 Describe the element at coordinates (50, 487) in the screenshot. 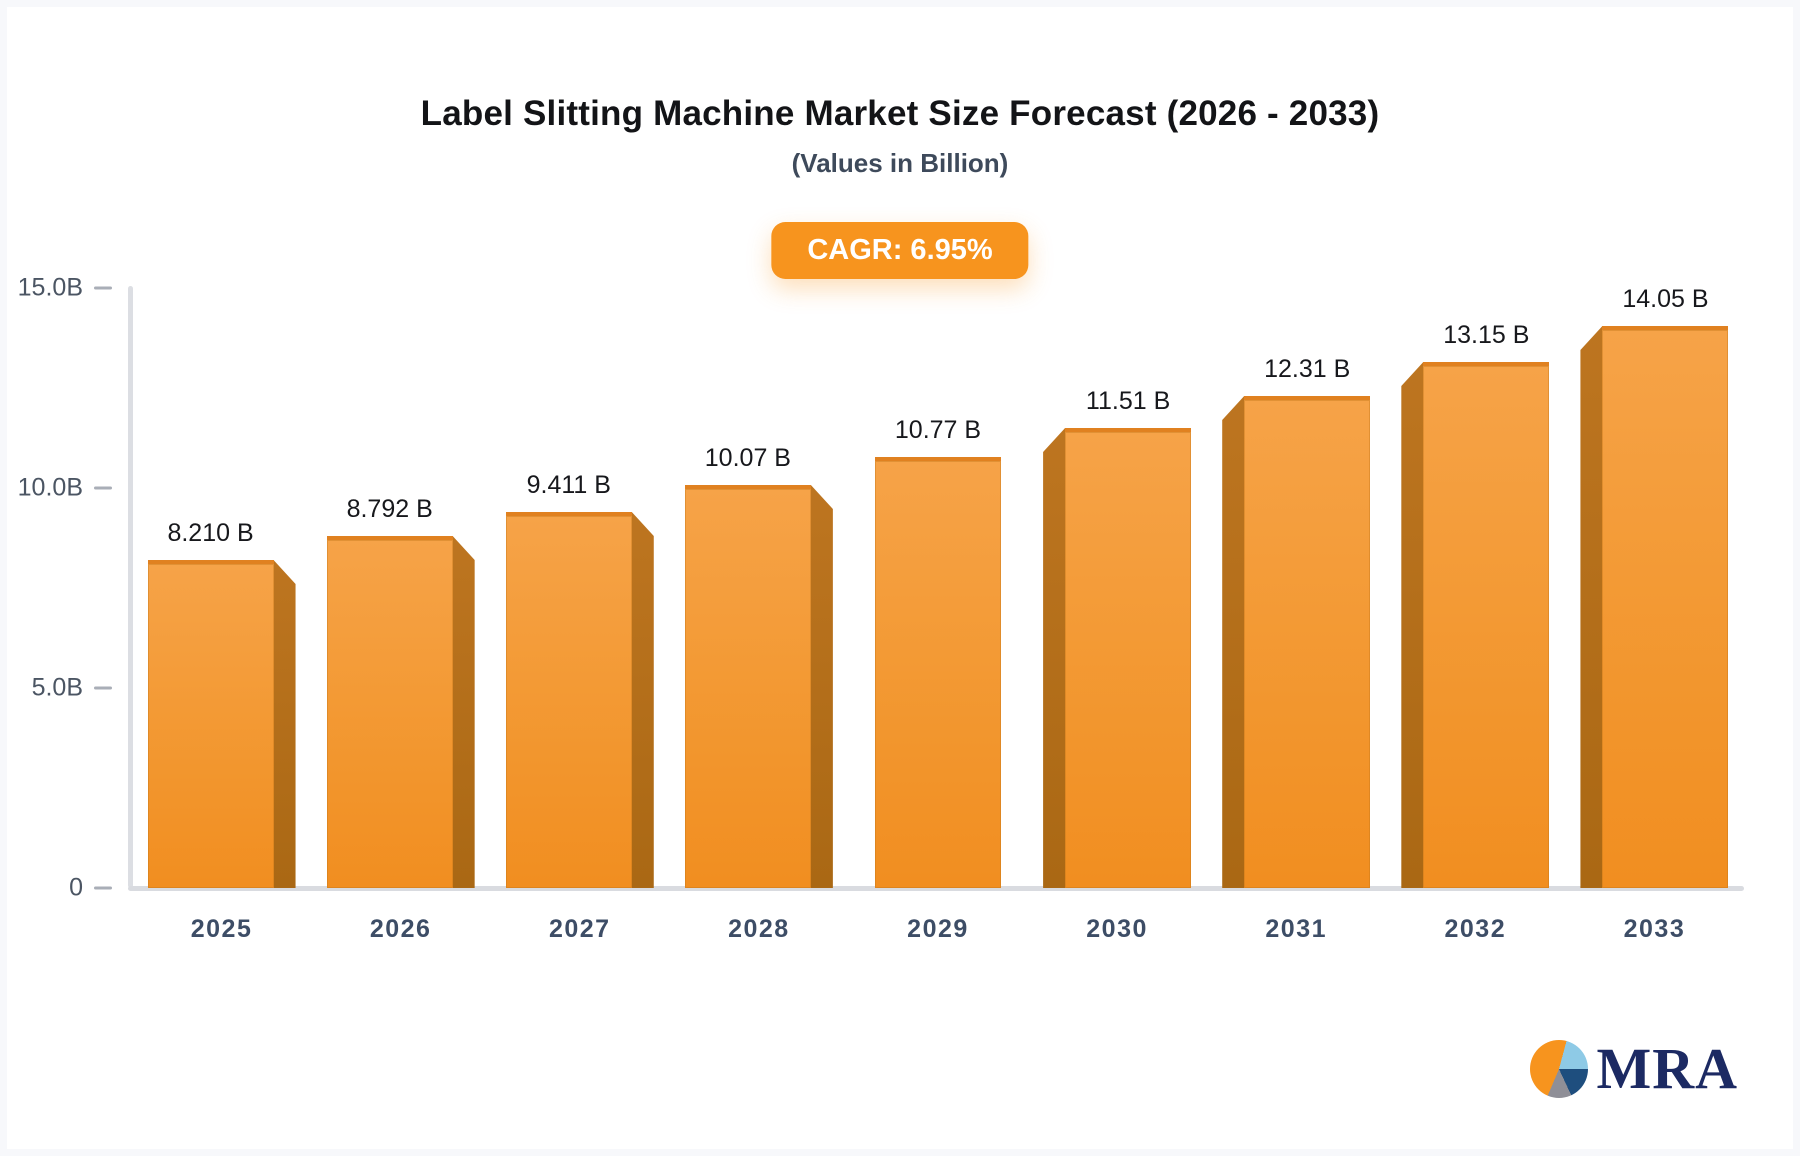

I see `y-tick-label: 10.0B` at that location.